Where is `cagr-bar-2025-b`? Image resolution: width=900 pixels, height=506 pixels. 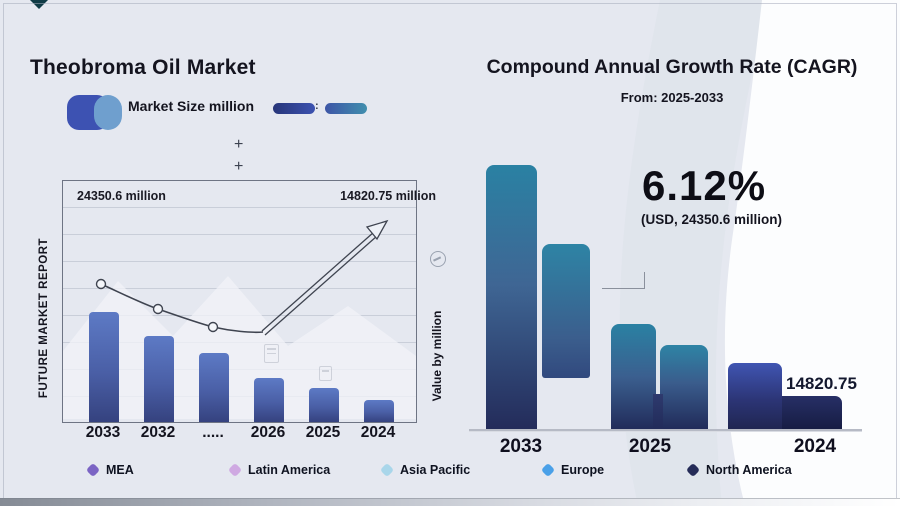 cagr-bar-2025-b is located at coordinates (684, 387).